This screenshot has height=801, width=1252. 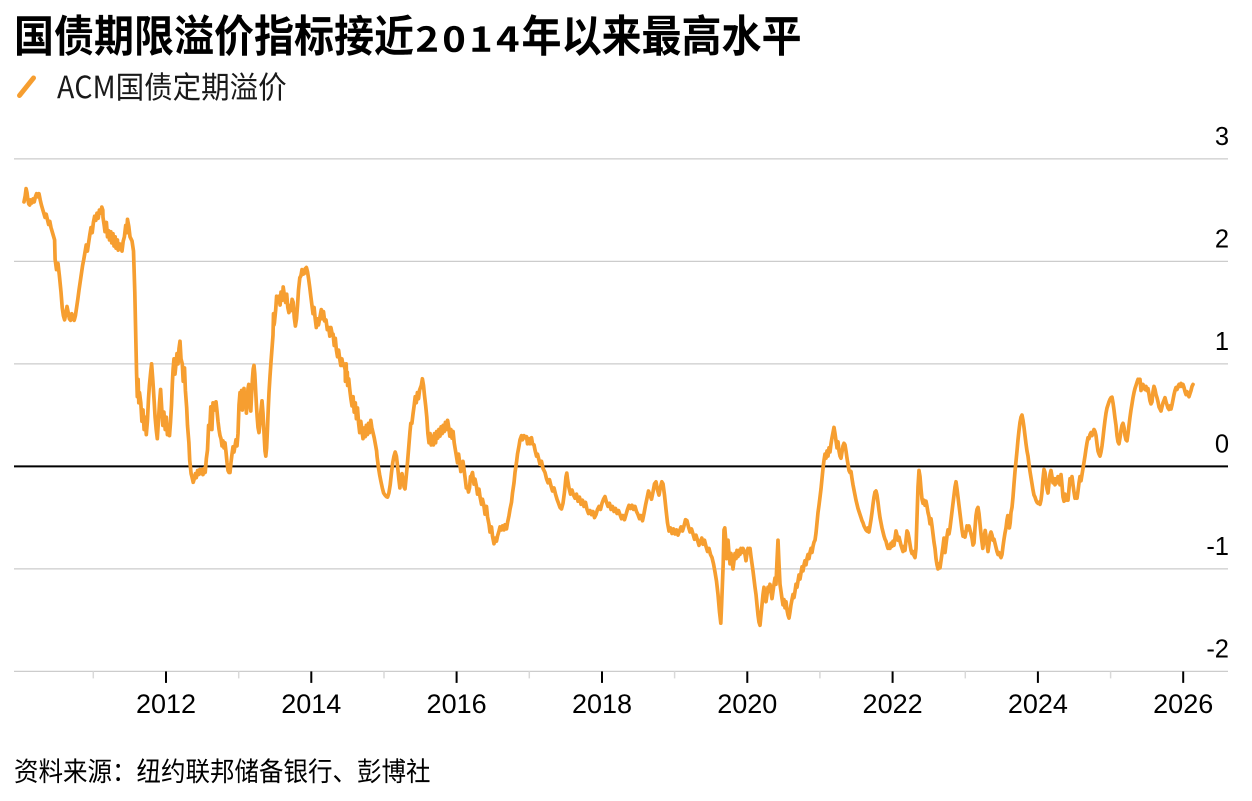 What do you see at coordinates (1222, 137) in the screenshot?
I see `svg-text: 3` at bounding box center [1222, 137].